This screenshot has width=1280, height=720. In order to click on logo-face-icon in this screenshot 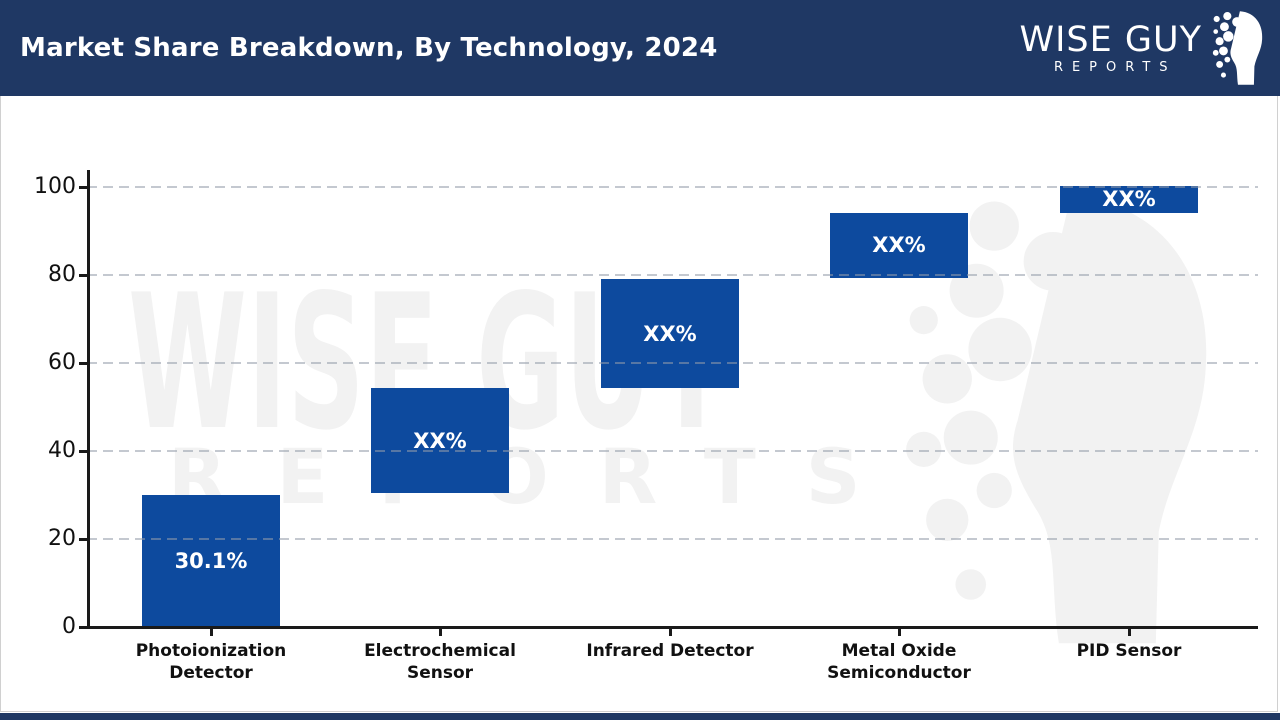, I will do `click(1237, 48)`.